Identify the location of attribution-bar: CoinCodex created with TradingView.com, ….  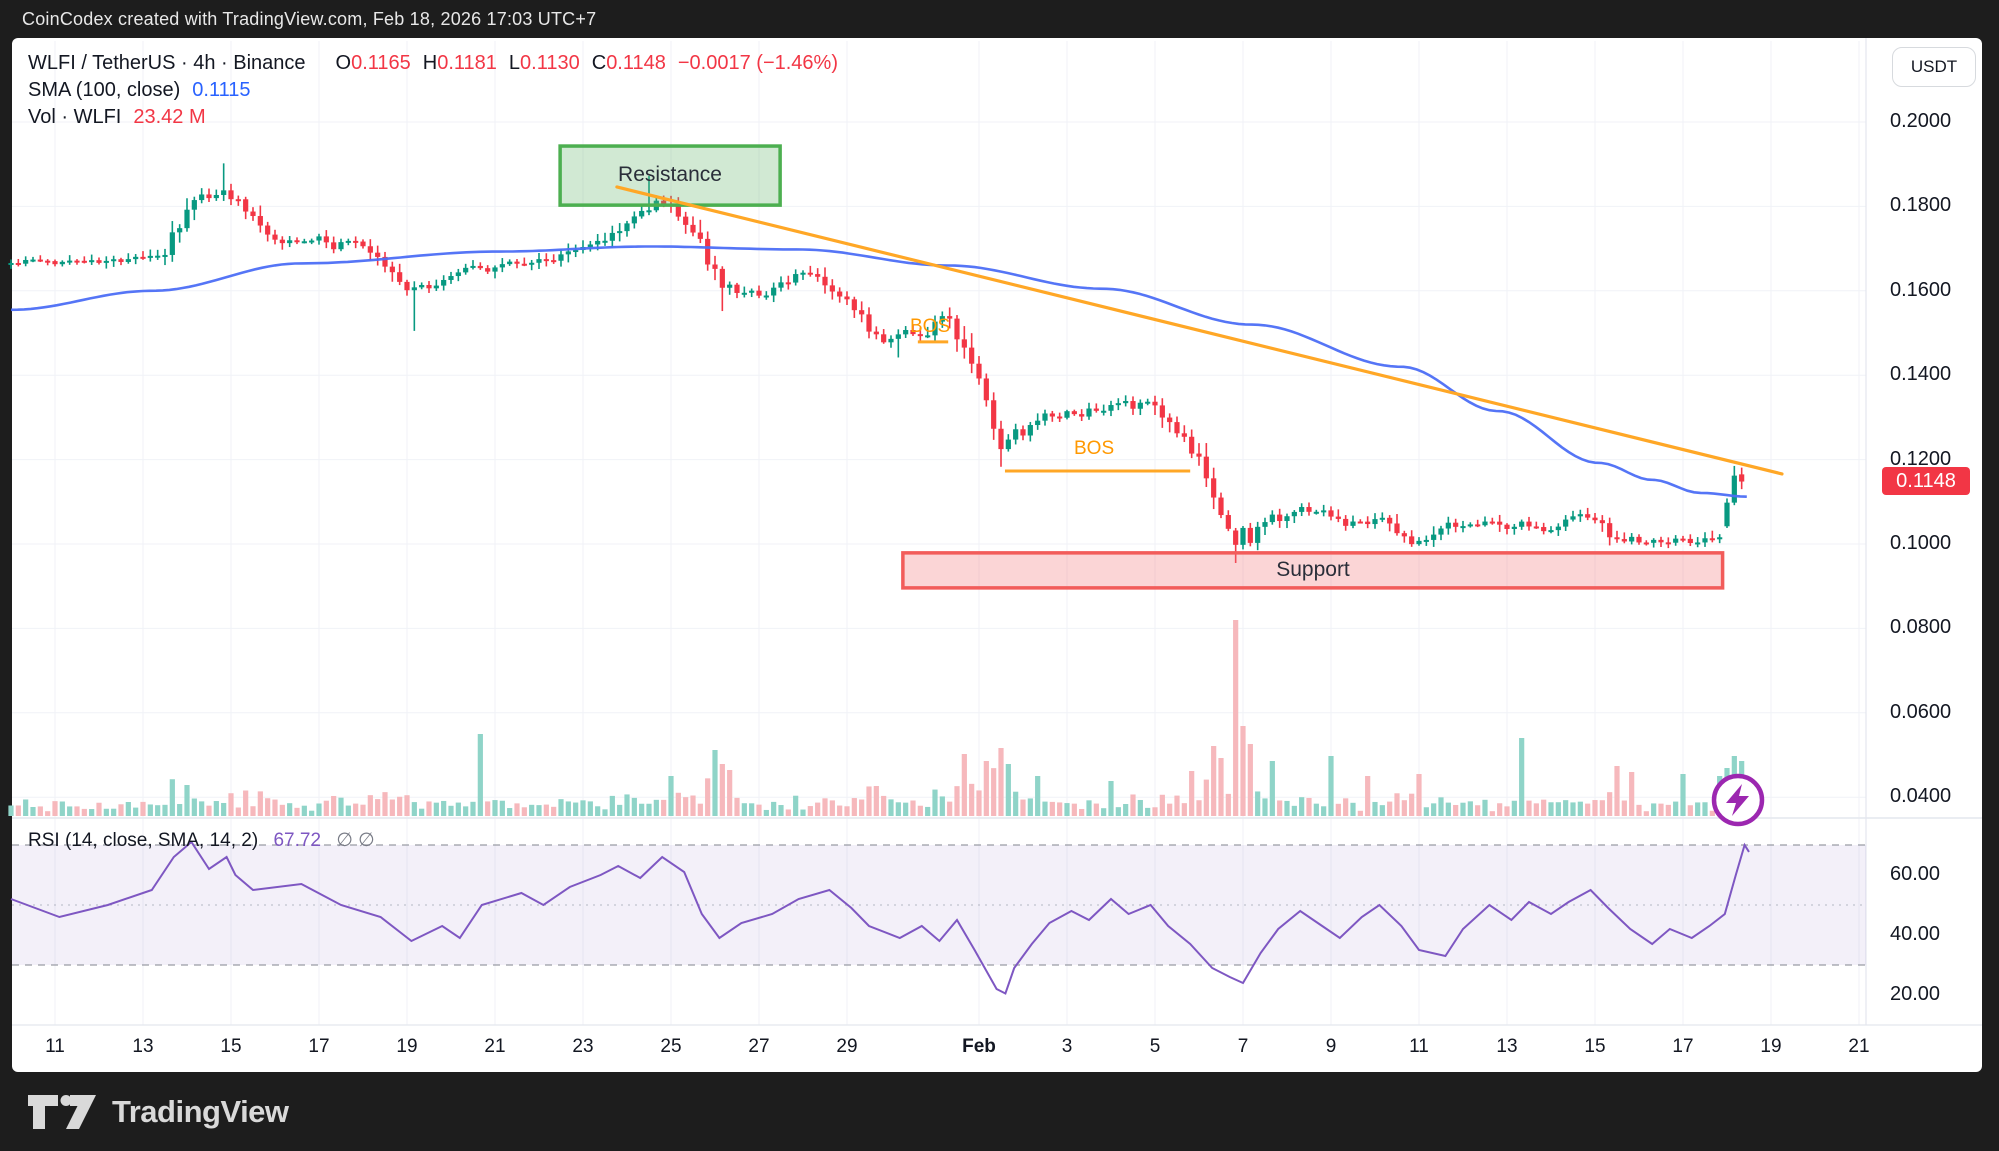
(999, 19).